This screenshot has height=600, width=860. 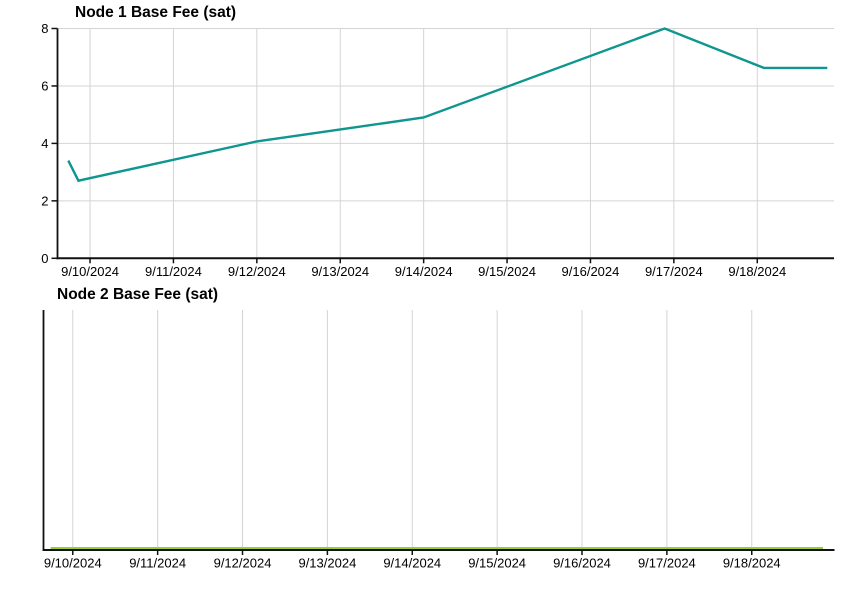 What do you see at coordinates (44, 258) in the screenshot?
I see `y-tick-label: 0` at bounding box center [44, 258].